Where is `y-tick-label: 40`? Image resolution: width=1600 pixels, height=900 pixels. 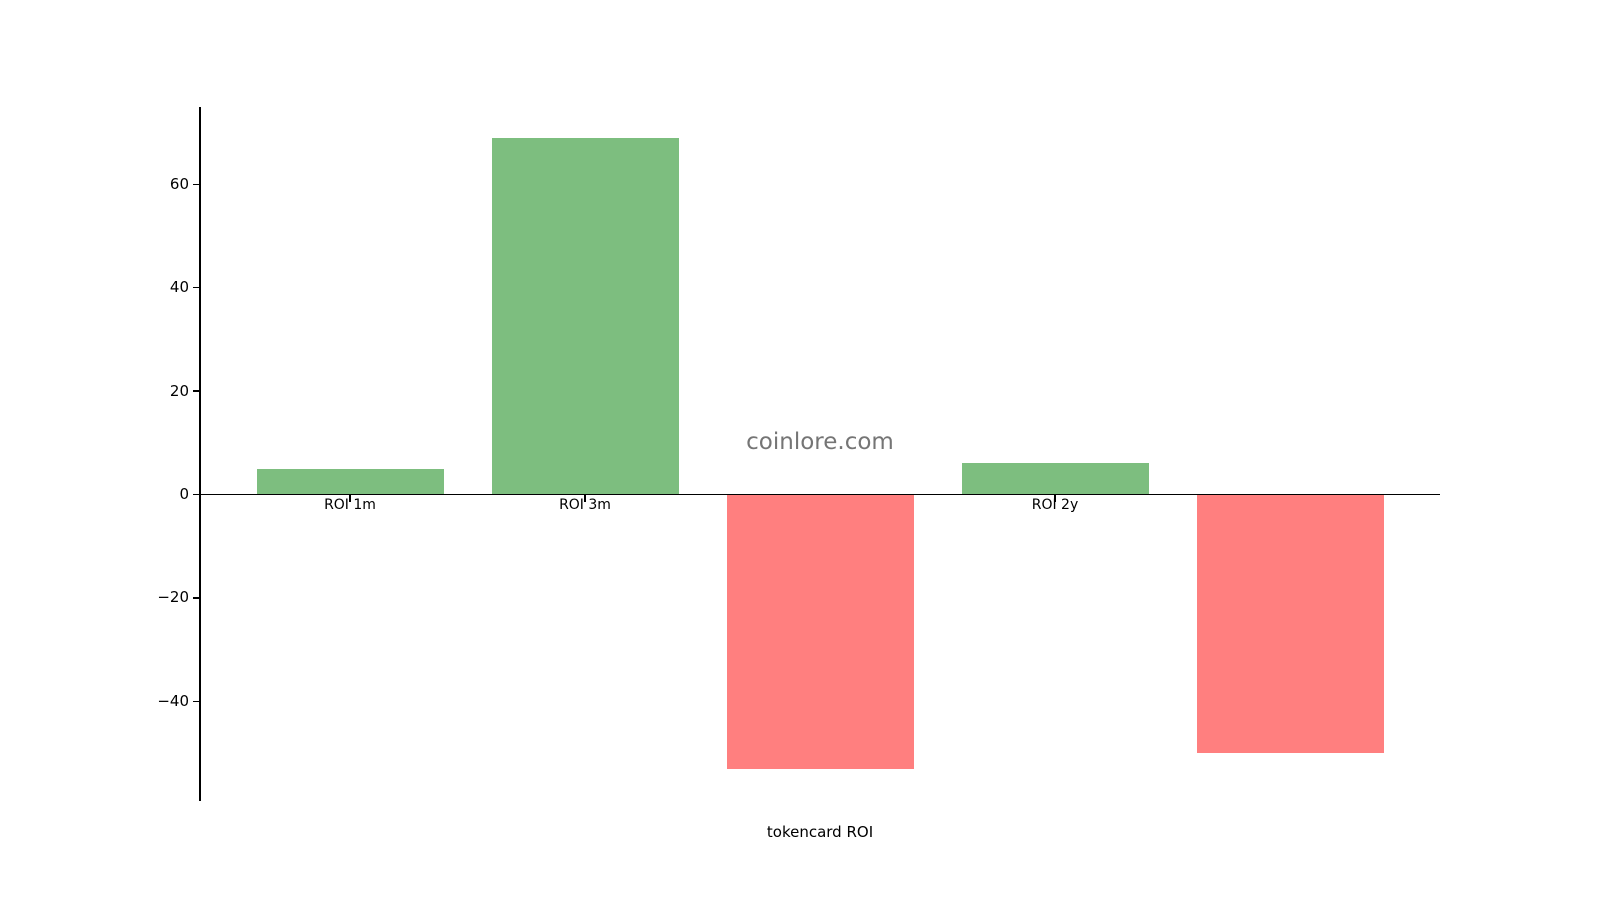 y-tick-label: 40 is located at coordinates (179, 287).